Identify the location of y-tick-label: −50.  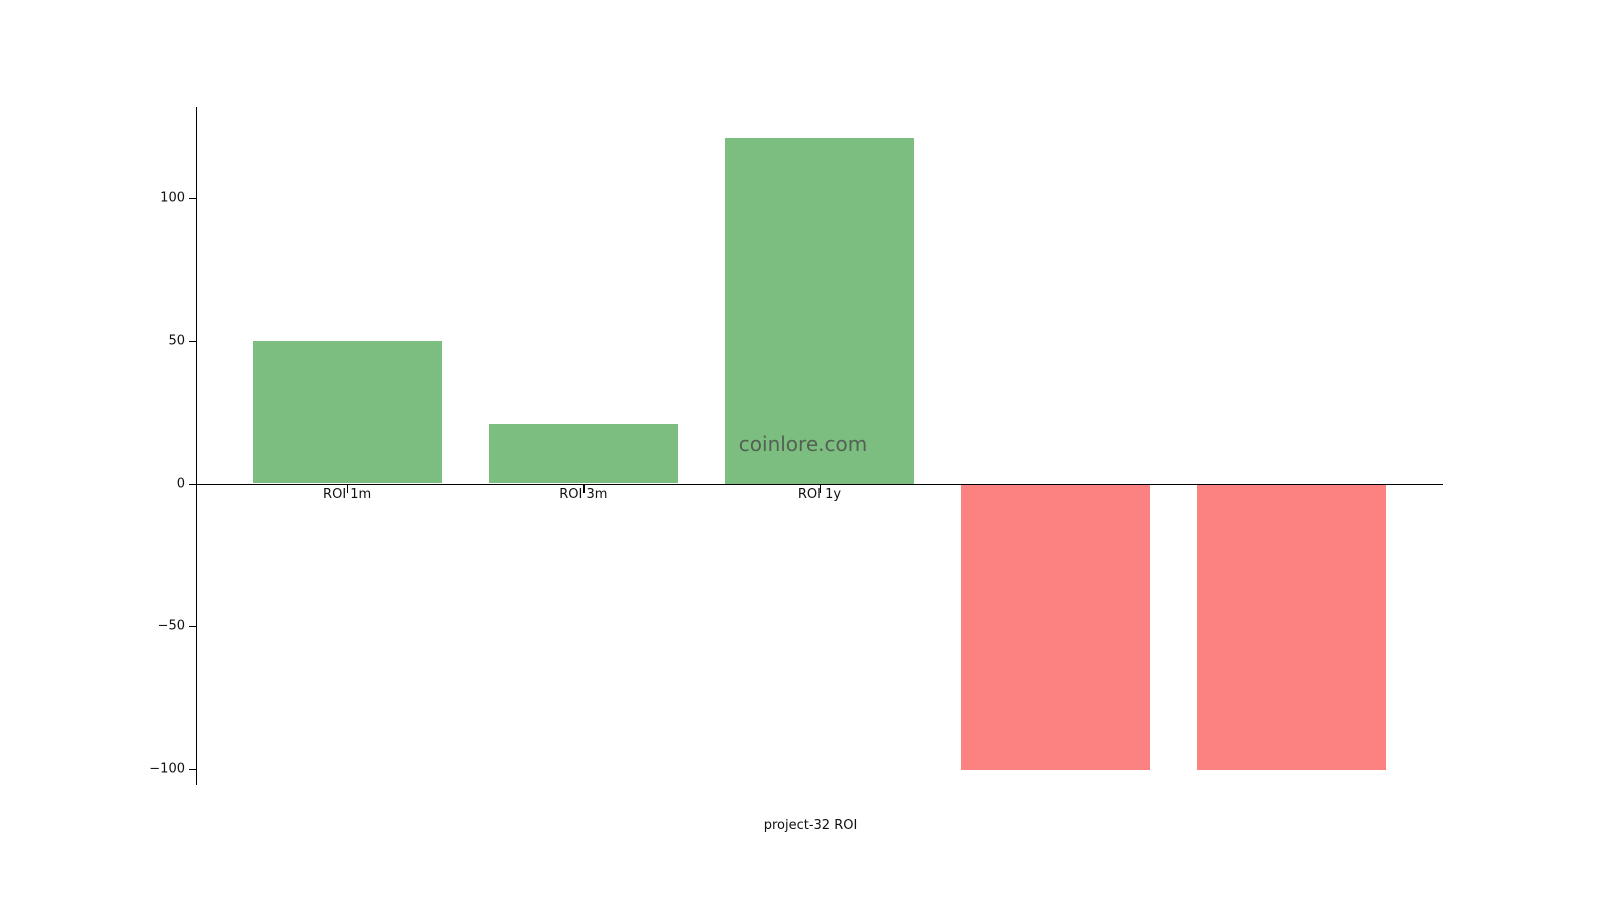
(171, 626).